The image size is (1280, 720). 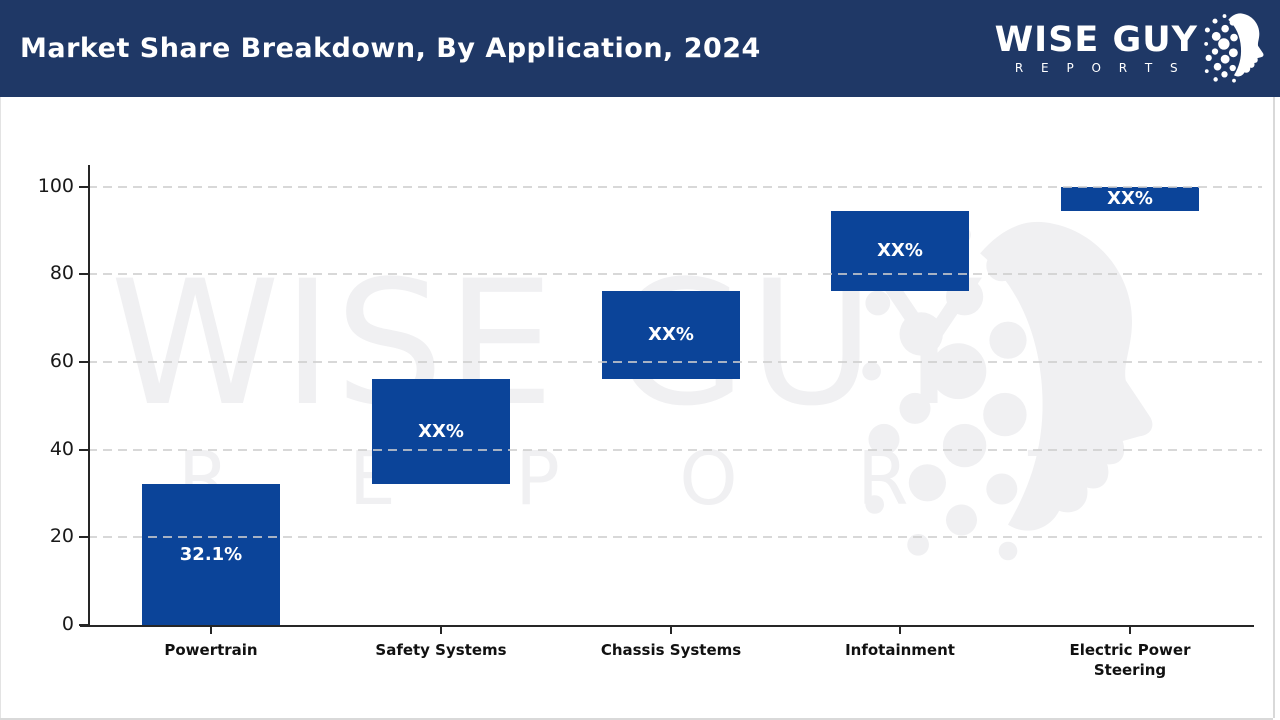 I want to click on bar-safety-systems, so click(x=441, y=432).